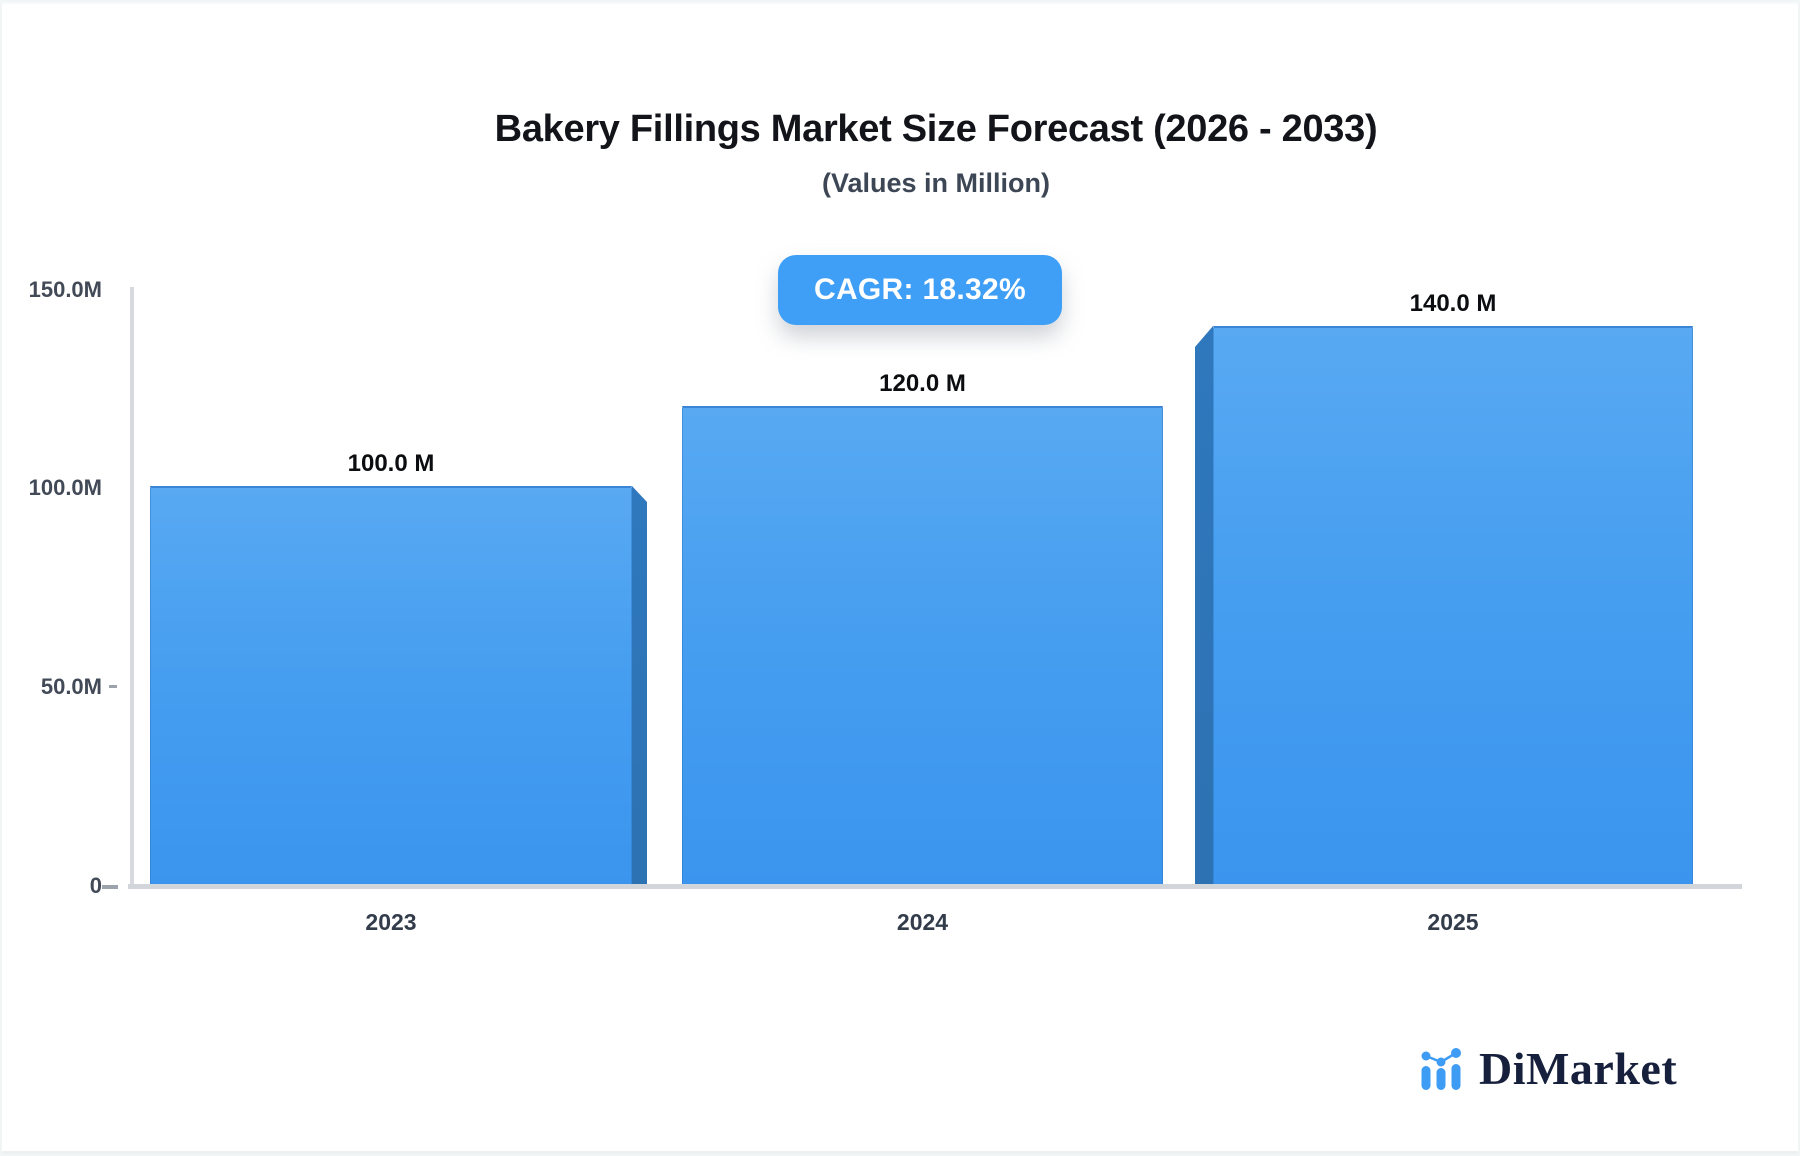 The height and width of the screenshot is (1156, 1800). I want to click on bar-2025-side-face, so click(1204, 605).